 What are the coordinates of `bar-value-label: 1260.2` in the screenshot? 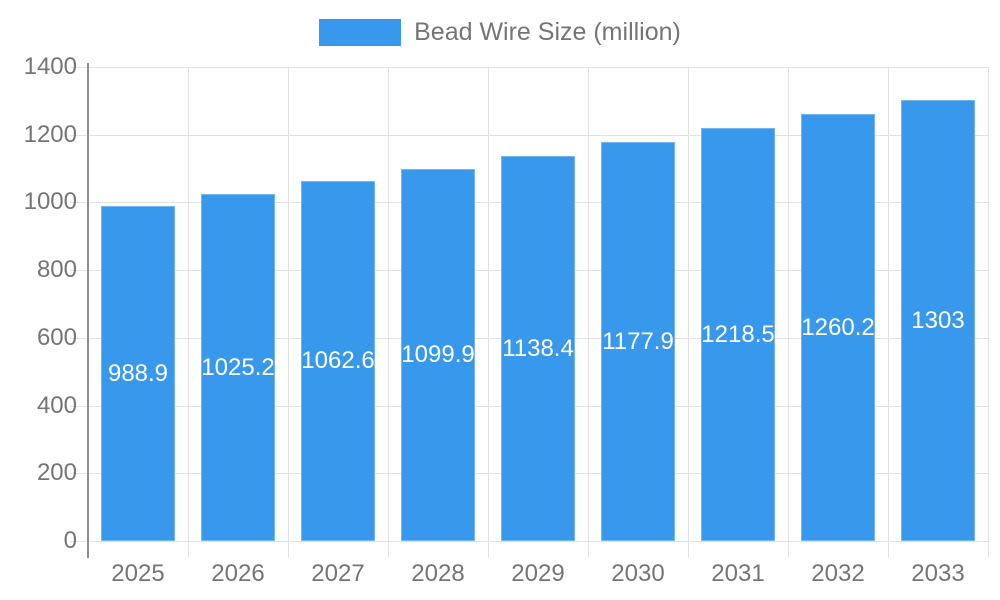 It's located at (838, 327).